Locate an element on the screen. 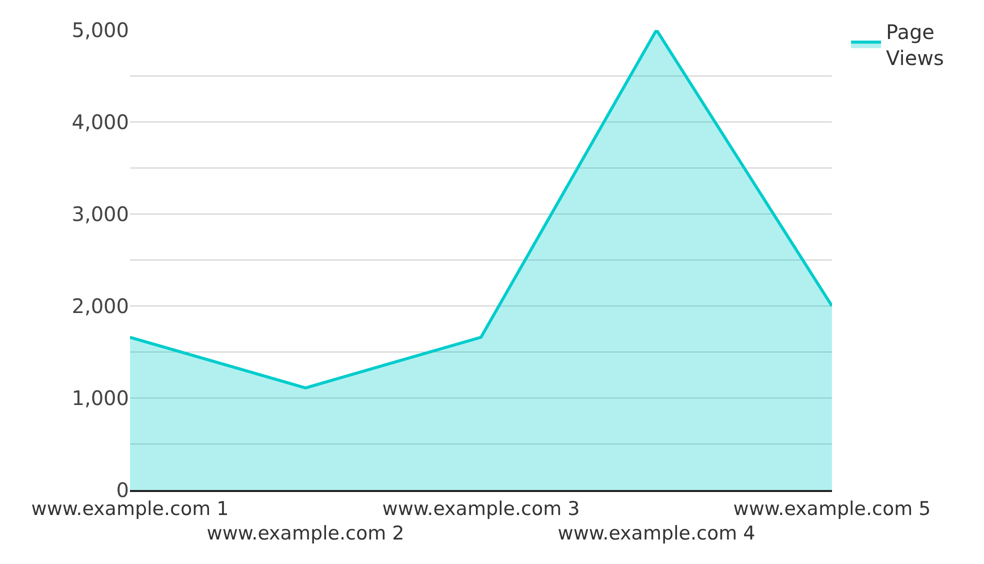 The height and width of the screenshot is (564, 984). y-tick-label: 3,000 is located at coordinates (100, 214).